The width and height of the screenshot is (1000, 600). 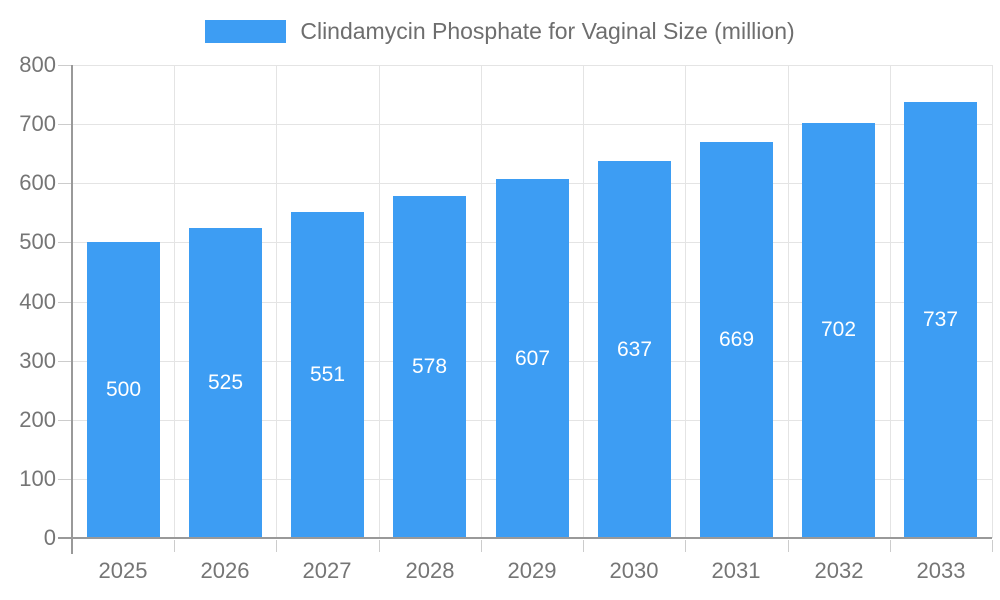 I want to click on bar-value-label: 607, so click(x=532, y=358).